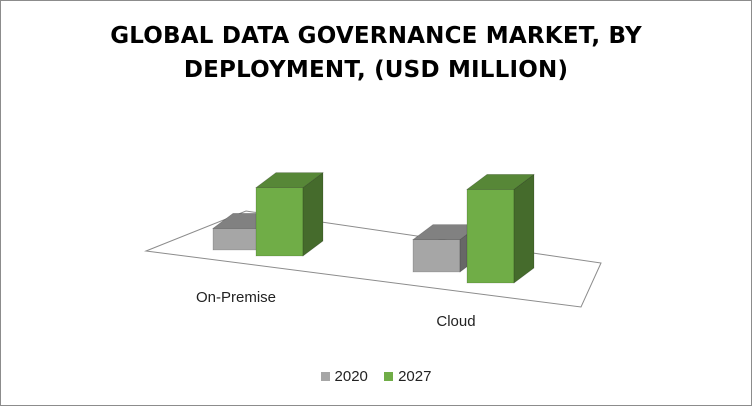  Describe the element at coordinates (524, 228) in the screenshot. I see `bar-cloud-2027-side` at that location.